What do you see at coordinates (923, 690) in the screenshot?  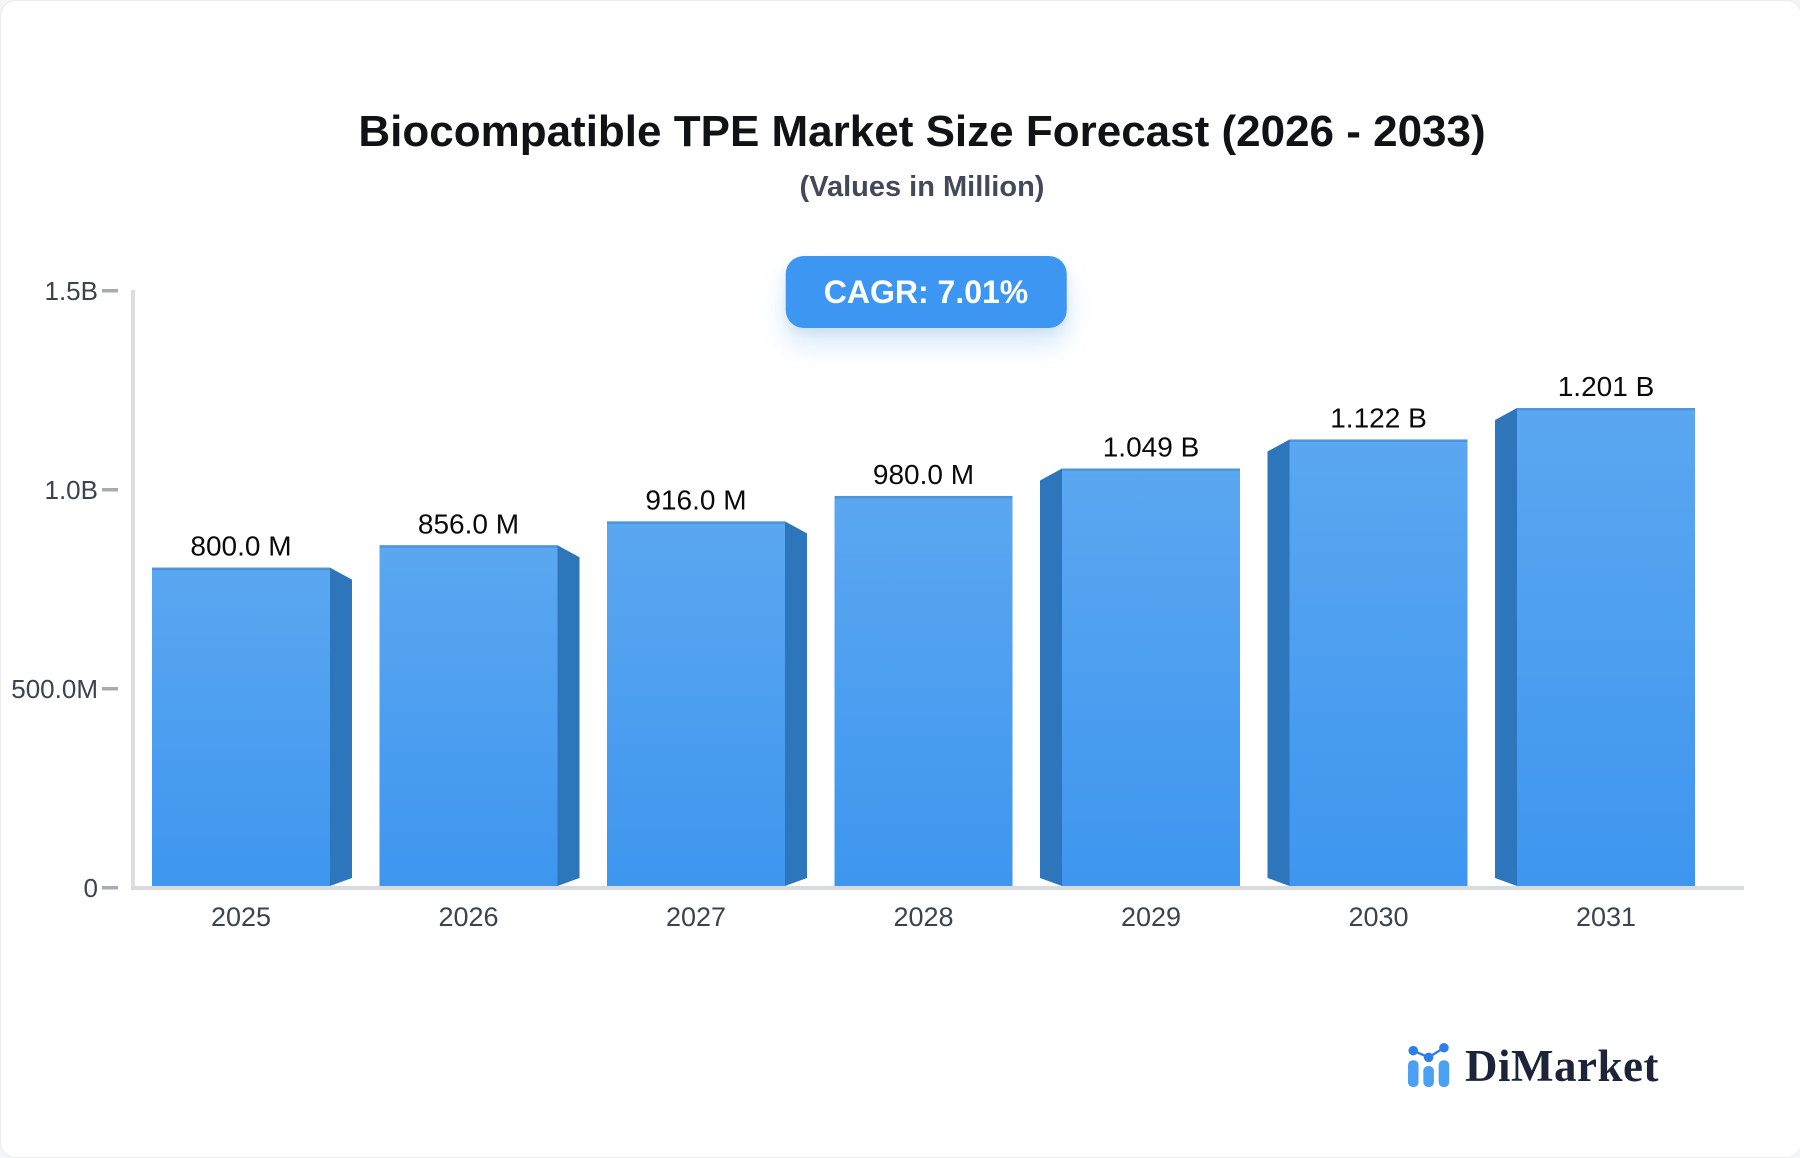 I see `bar-2028` at bounding box center [923, 690].